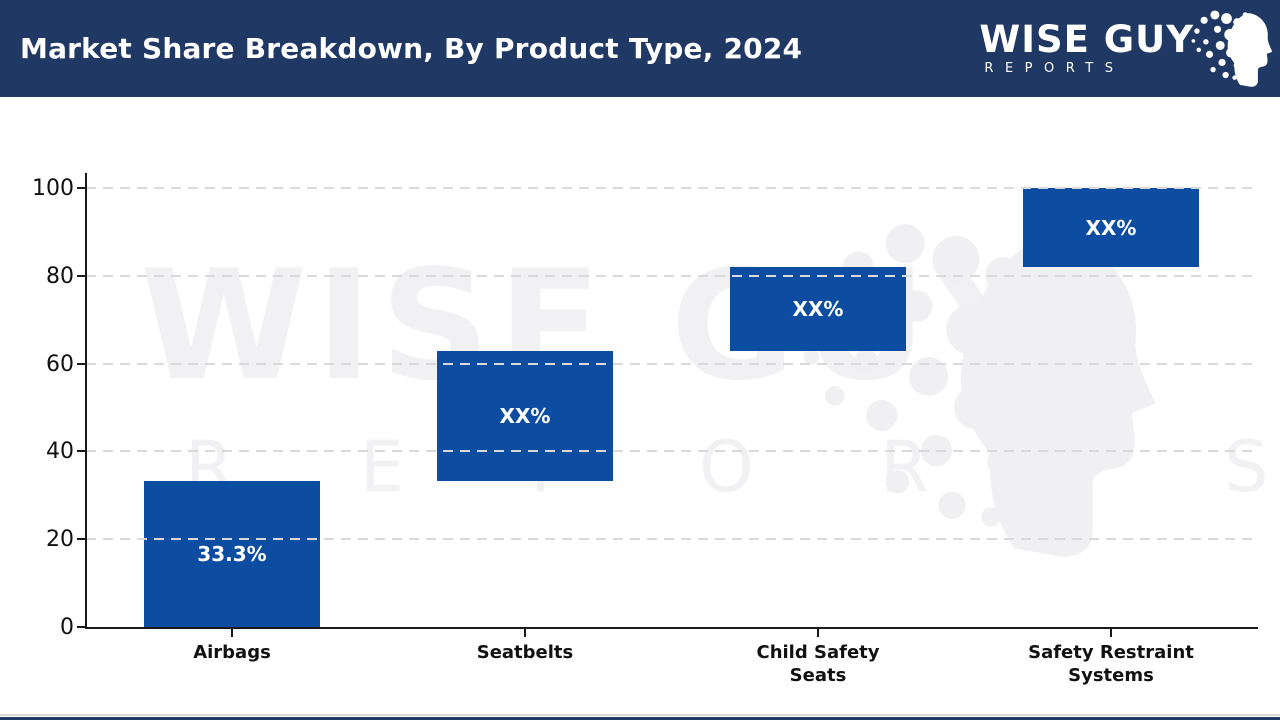 This screenshot has height=720, width=1280. I want to click on bar-child-safety-seats: XX%, so click(818, 309).